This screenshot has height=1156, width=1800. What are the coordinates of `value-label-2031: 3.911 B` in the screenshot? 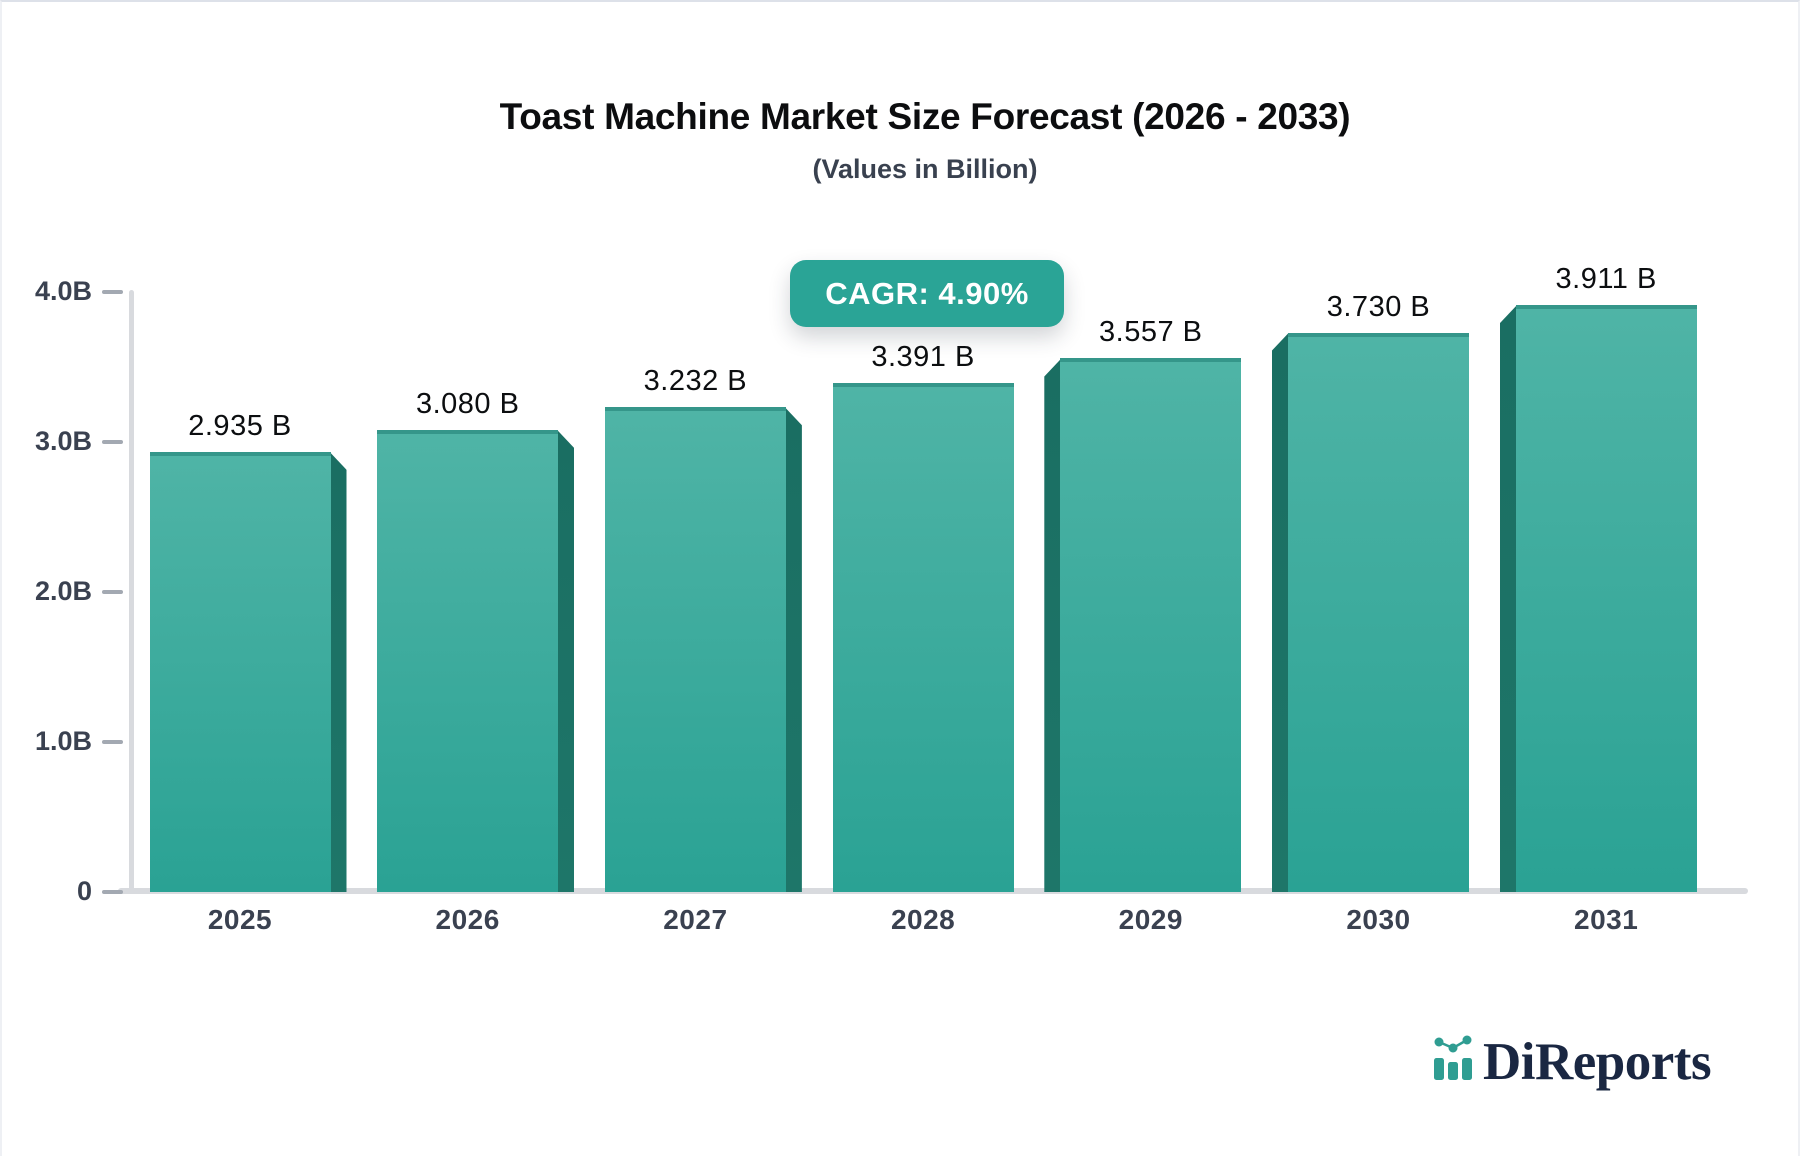 It's located at (1606, 279).